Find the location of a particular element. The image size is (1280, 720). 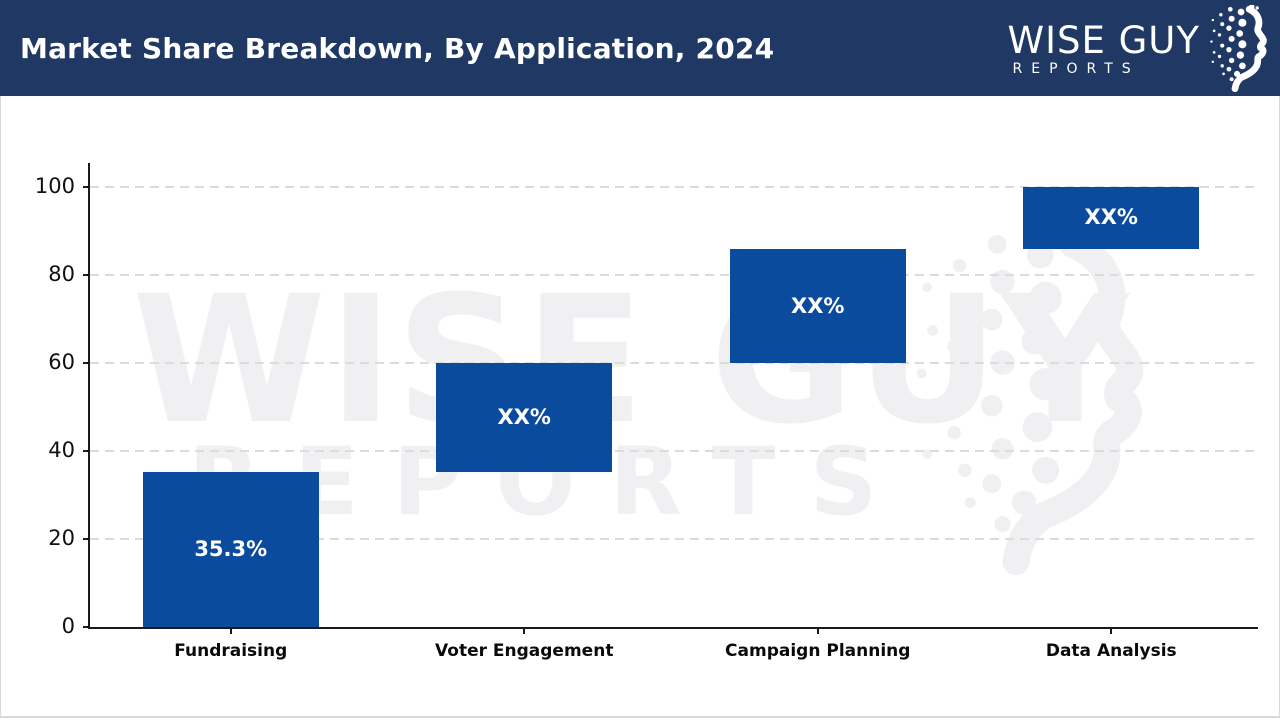

y-tick-label: 100 is located at coordinates (54, 186).